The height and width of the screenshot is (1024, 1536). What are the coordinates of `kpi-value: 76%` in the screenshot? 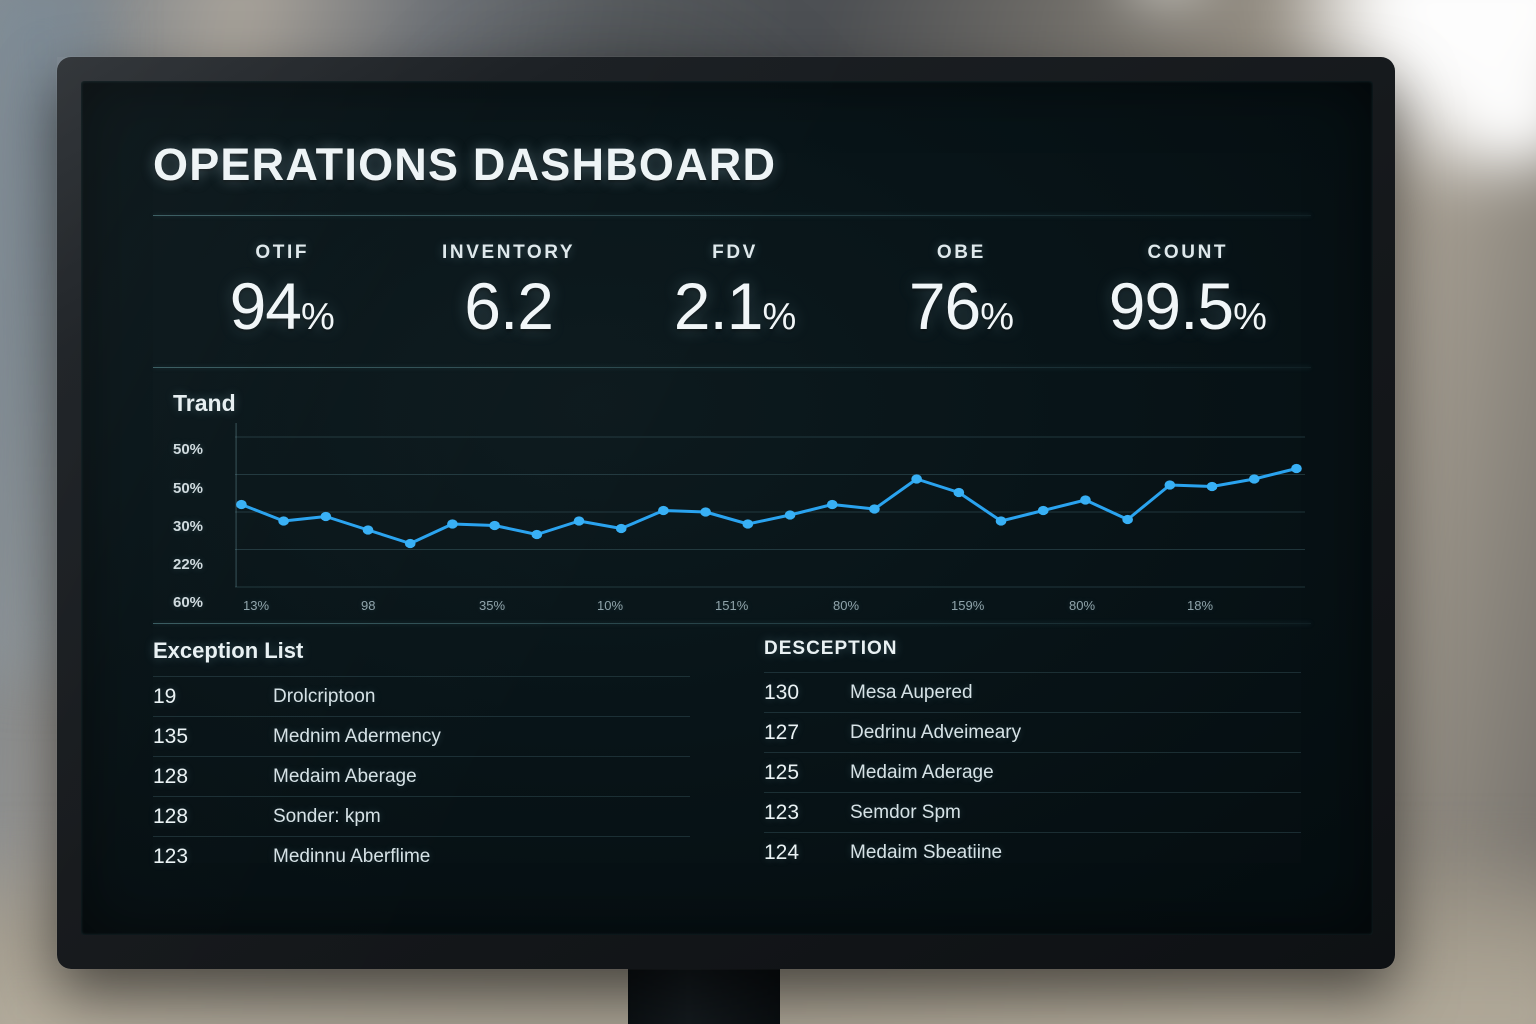 It's located at (961, 306).